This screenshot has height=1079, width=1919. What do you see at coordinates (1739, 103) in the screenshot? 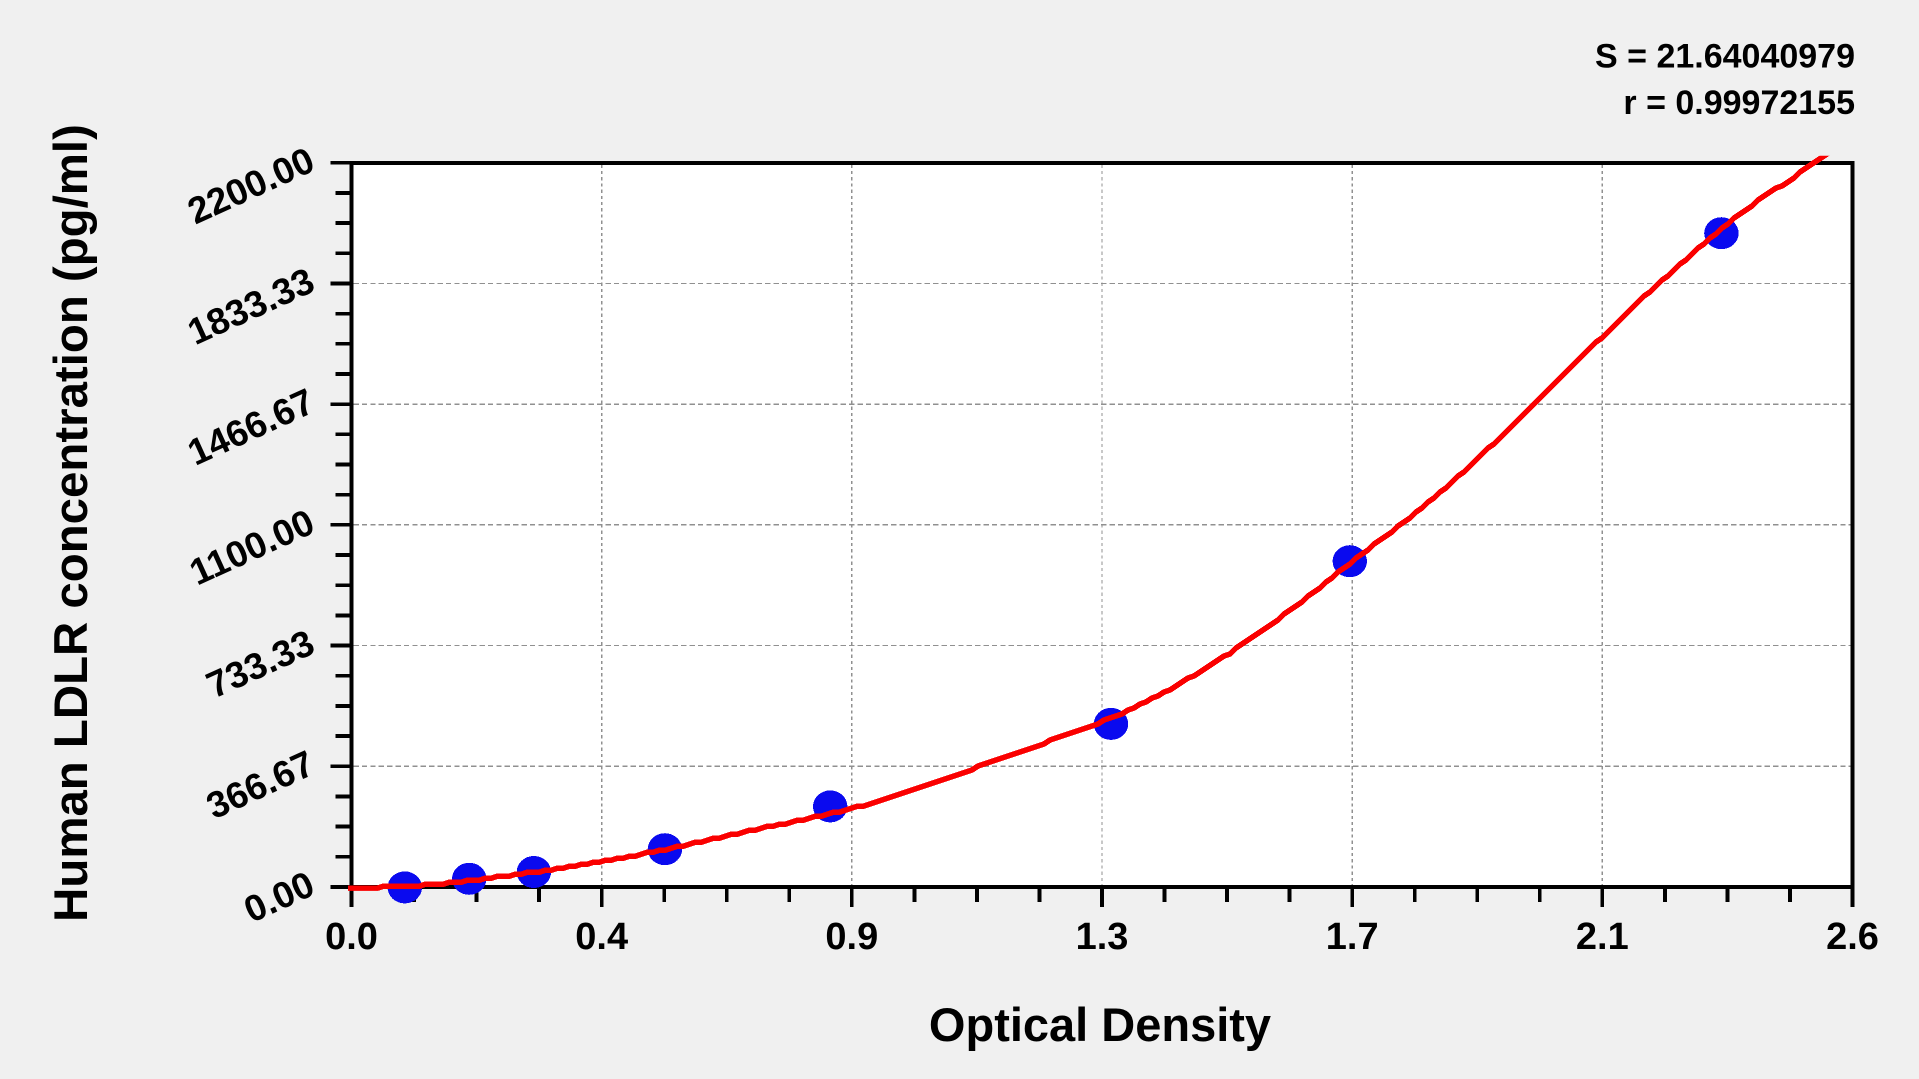
I see `svg-text: r = 0.99972155` at bounding box center [1739, 103].